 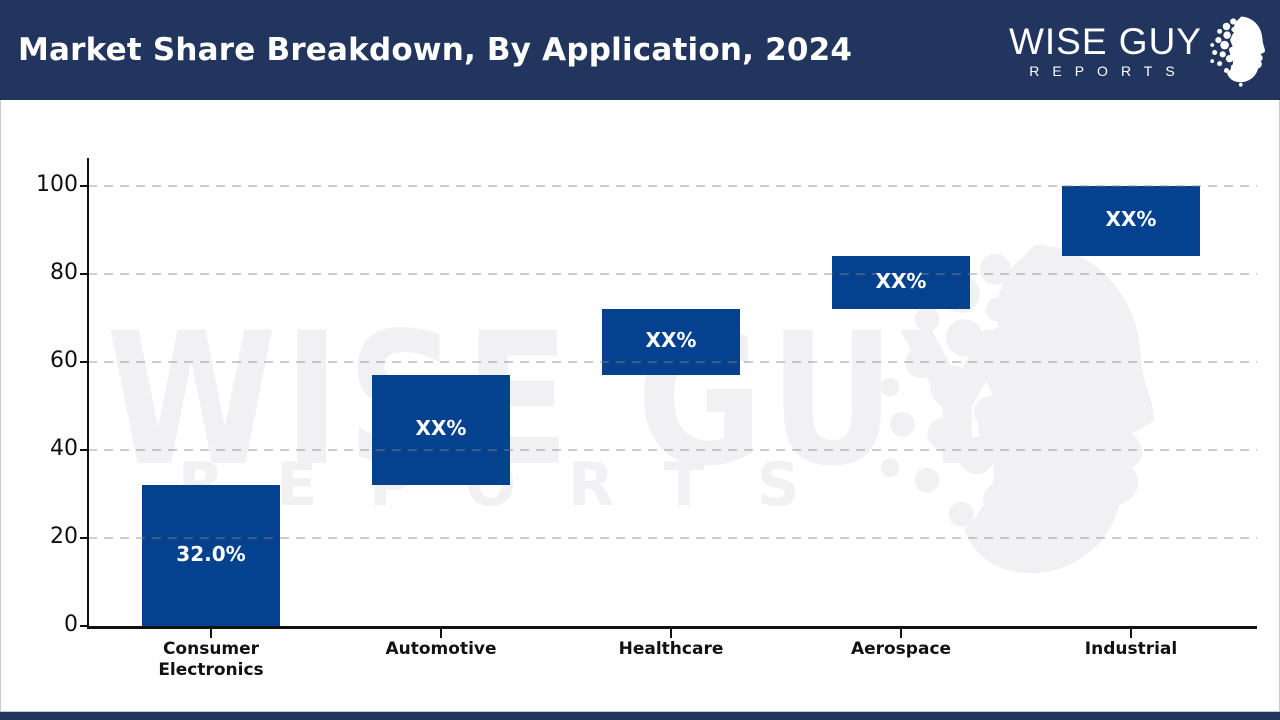 What do you see at coordinates (64, 360) in the screenshot?
I see `y-tick-label-60: 60` at bounding box center [64, 360].